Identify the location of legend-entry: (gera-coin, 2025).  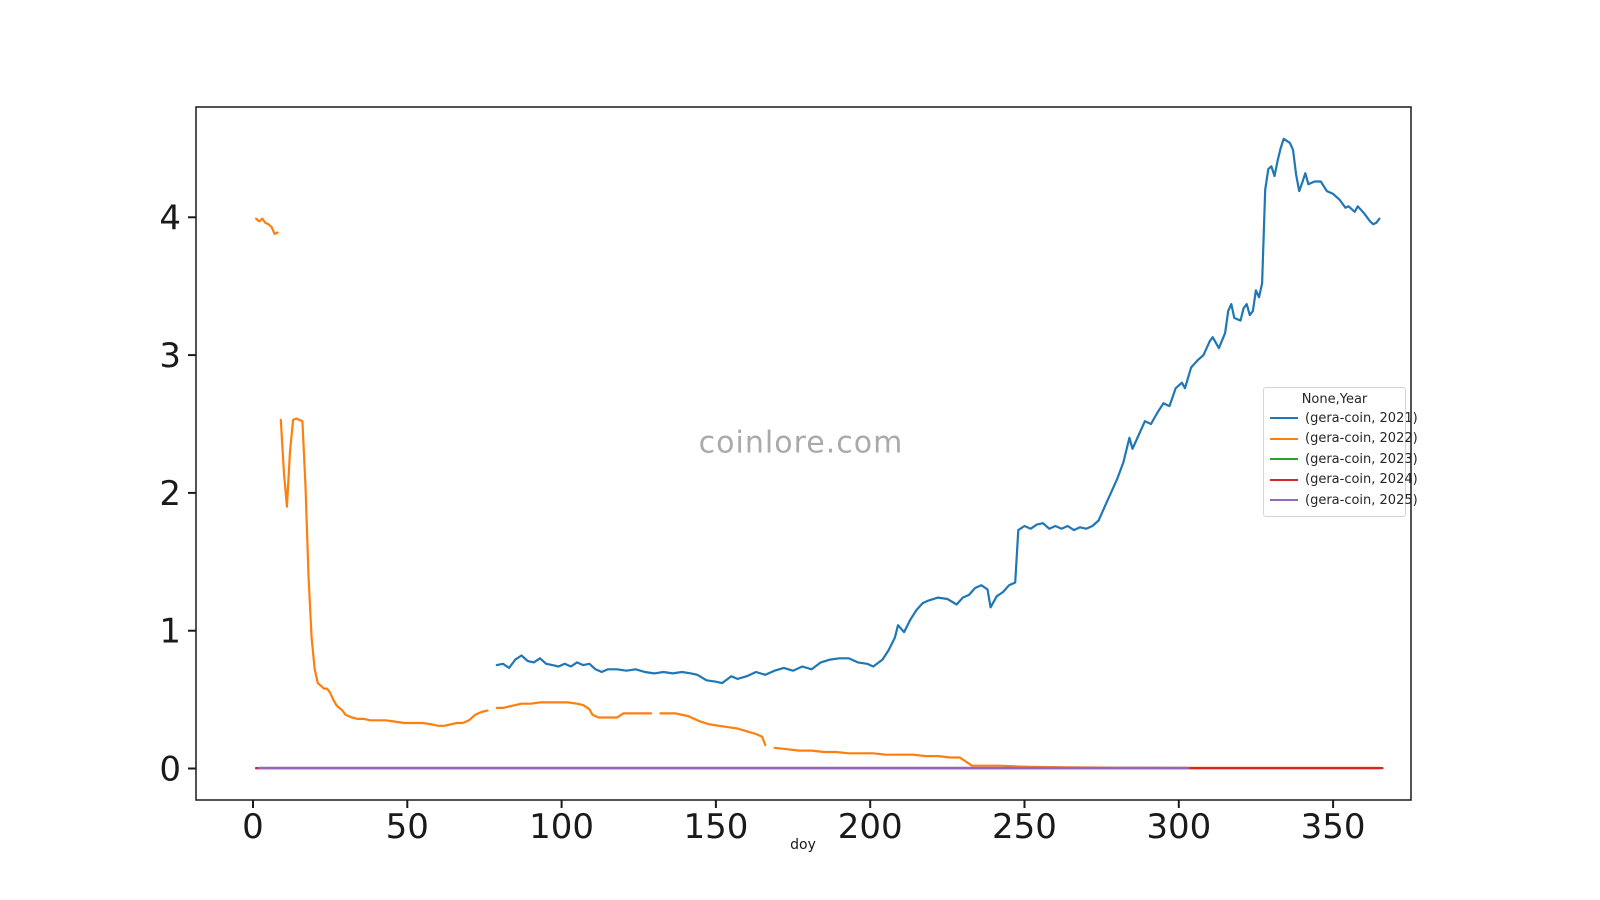
(1344, 500).